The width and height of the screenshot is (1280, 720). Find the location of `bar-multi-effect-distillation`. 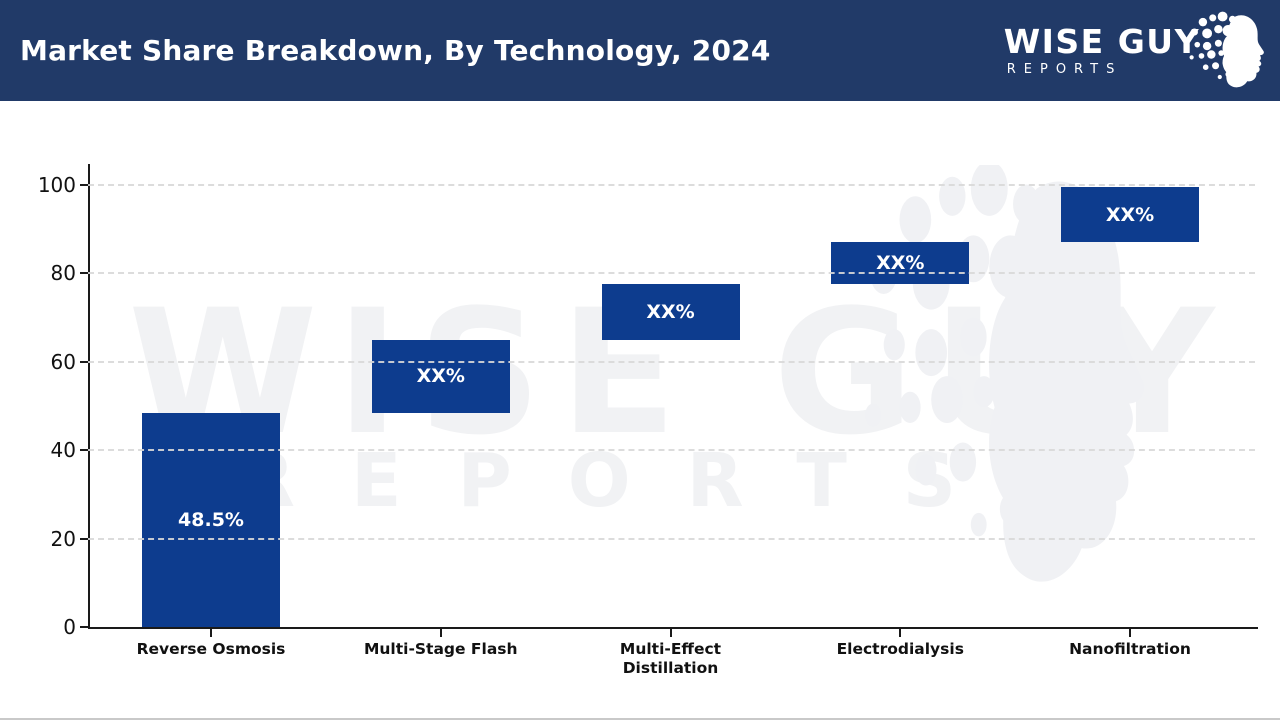

bar-multi-effect-distillation is located at coordinates (670, 312).